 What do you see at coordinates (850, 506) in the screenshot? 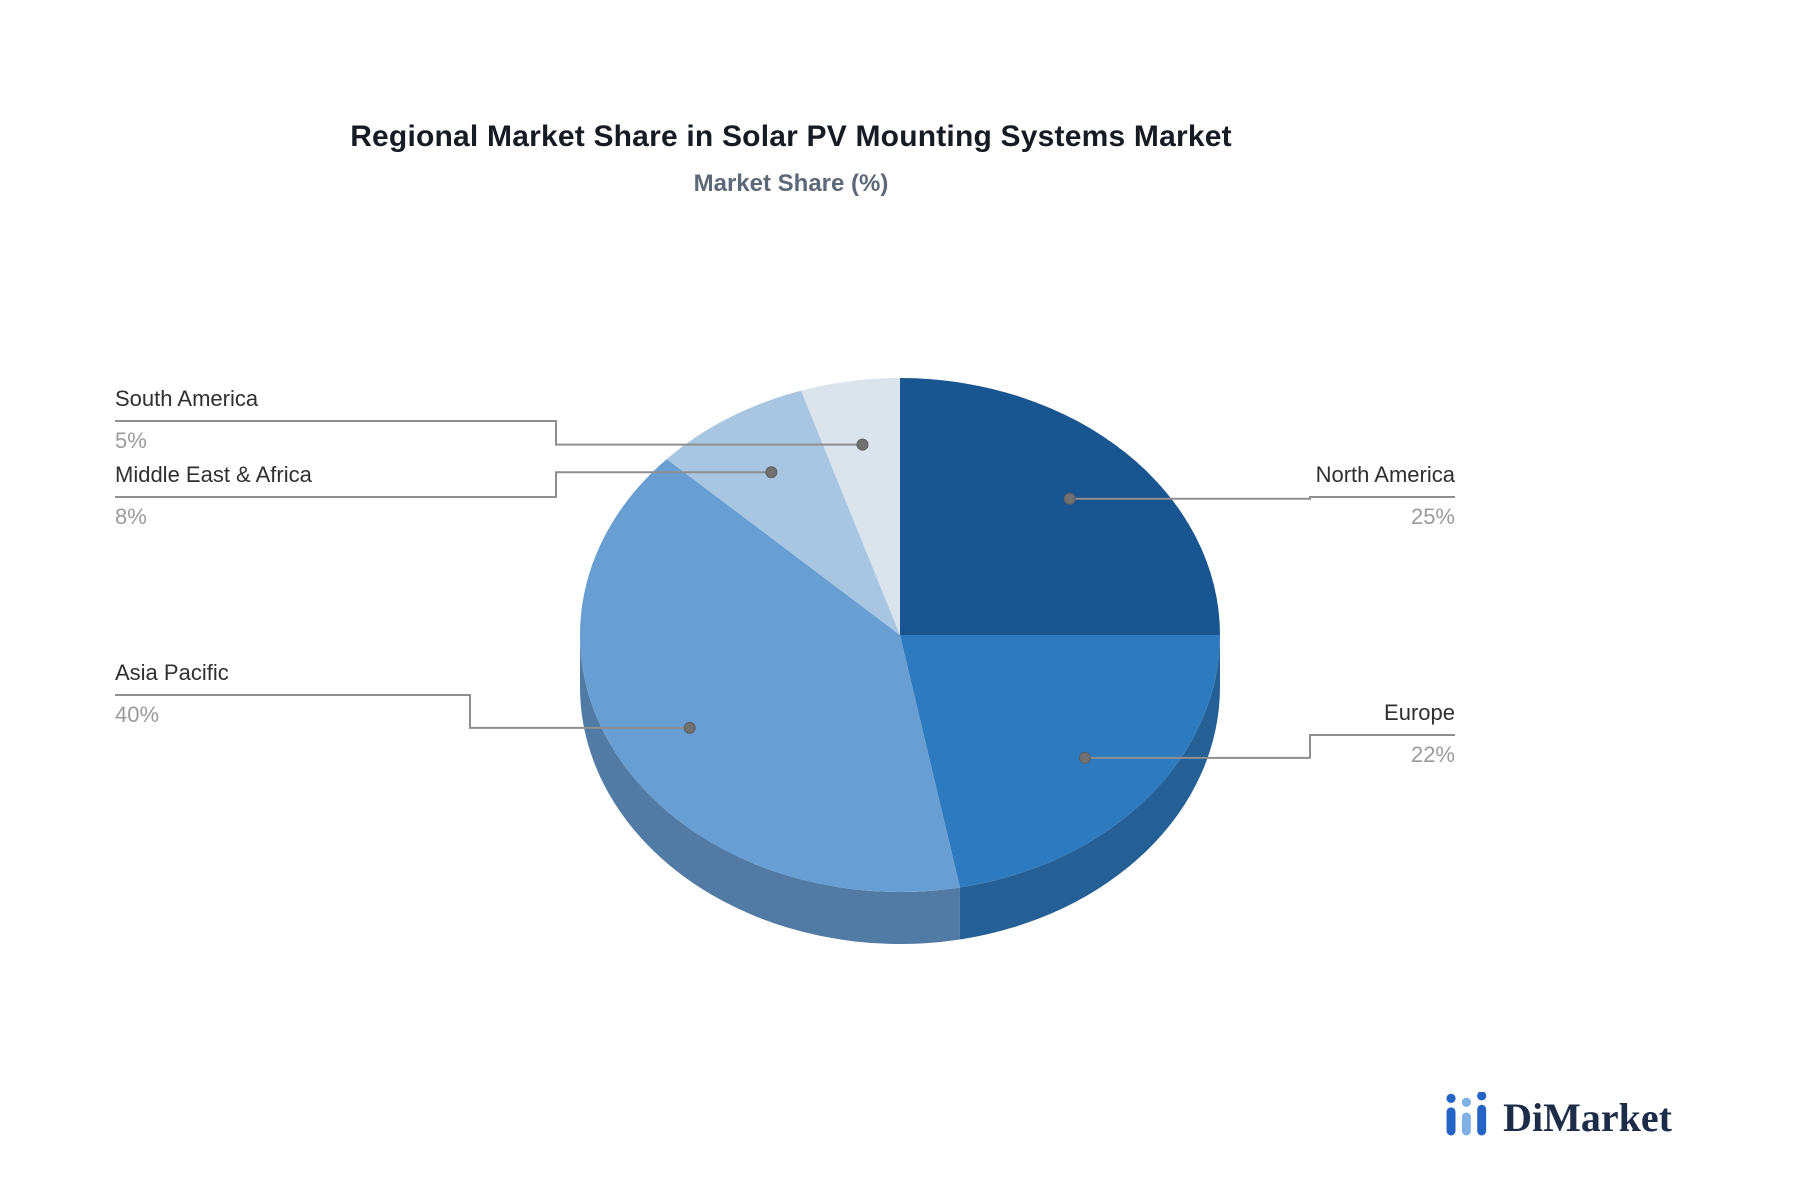
I see `pie-slice-south-america` at bounding box center [850, 506].